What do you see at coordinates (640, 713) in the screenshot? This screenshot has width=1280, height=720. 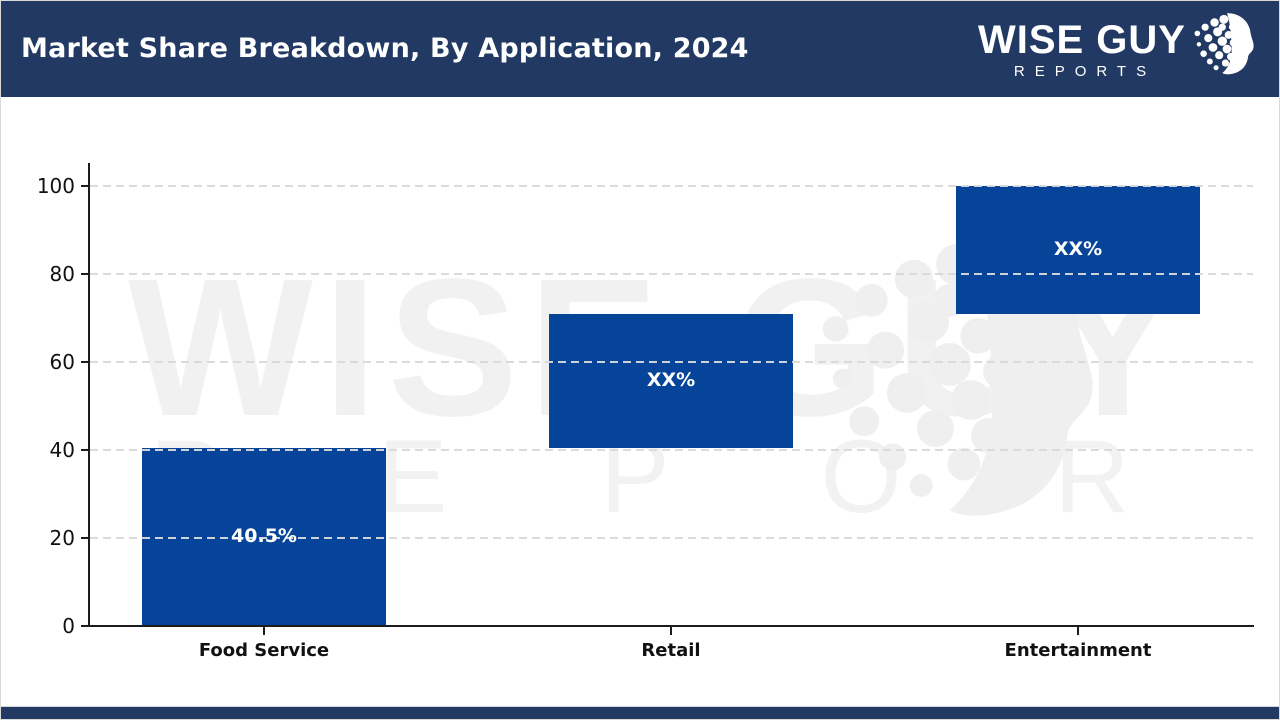 I see `footer-bar` at bounding box center [640, 713].